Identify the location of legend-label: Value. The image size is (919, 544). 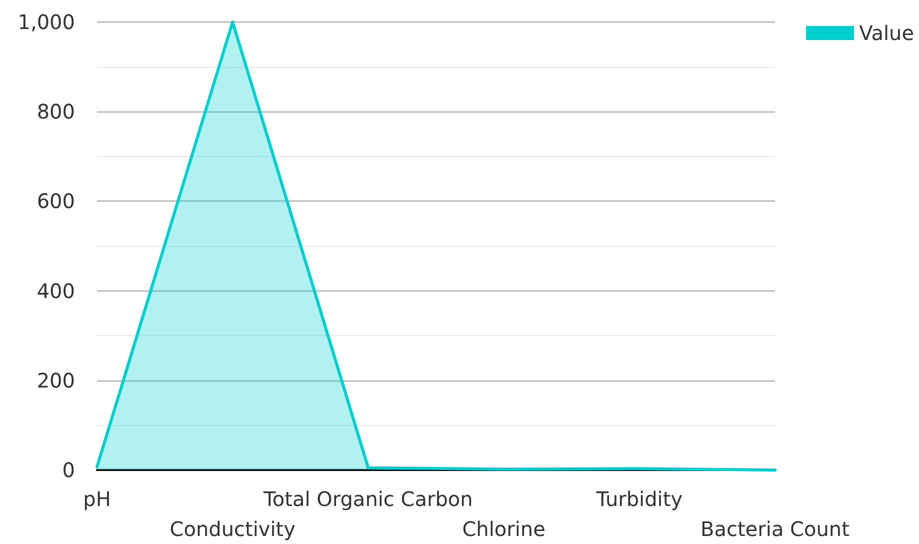
(886, 33).